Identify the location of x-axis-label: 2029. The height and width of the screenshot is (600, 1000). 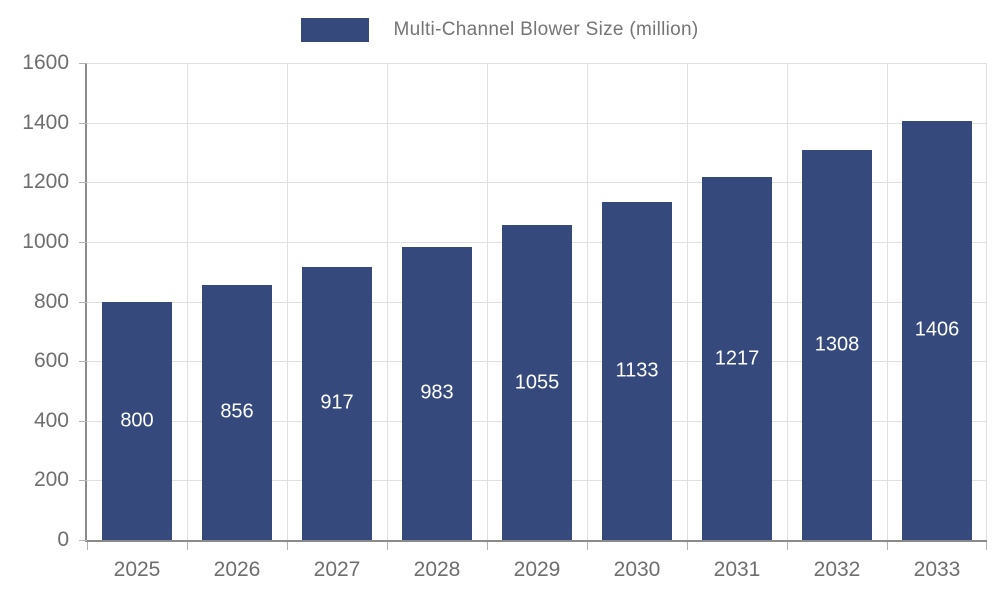
(537, 569).